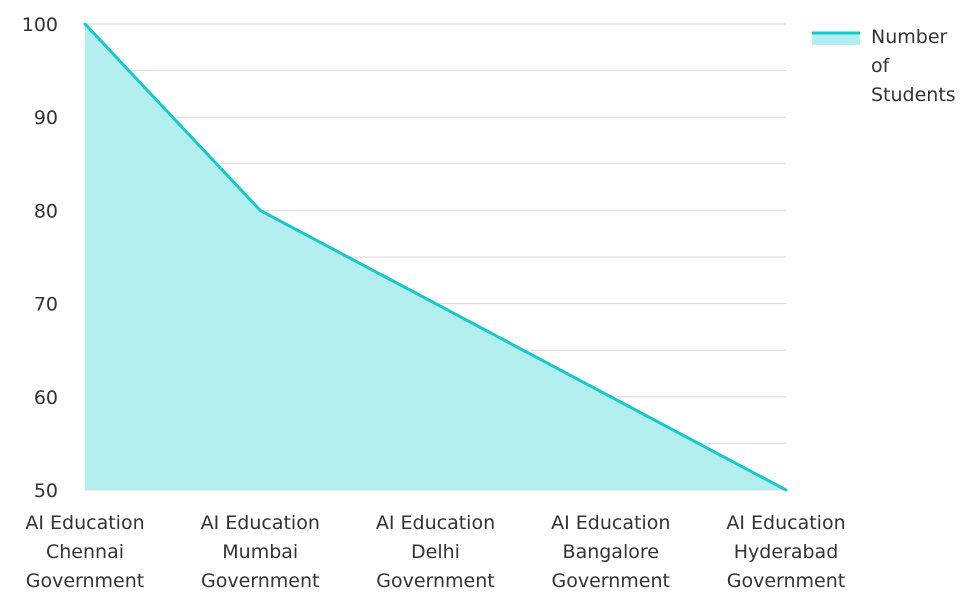 The image size is (976, 599). I want to click on x-tick-label: AI Education Delhi Government, so click(435, 552).